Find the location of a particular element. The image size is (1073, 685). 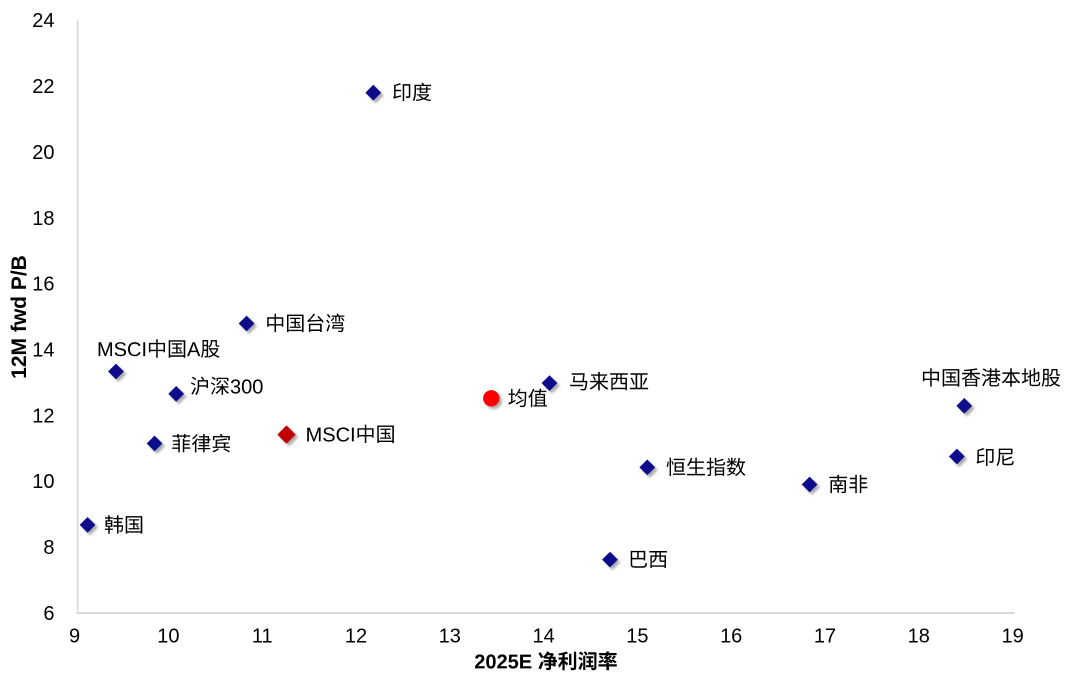

svg-text: 15 is located at coordinates (637, 636).